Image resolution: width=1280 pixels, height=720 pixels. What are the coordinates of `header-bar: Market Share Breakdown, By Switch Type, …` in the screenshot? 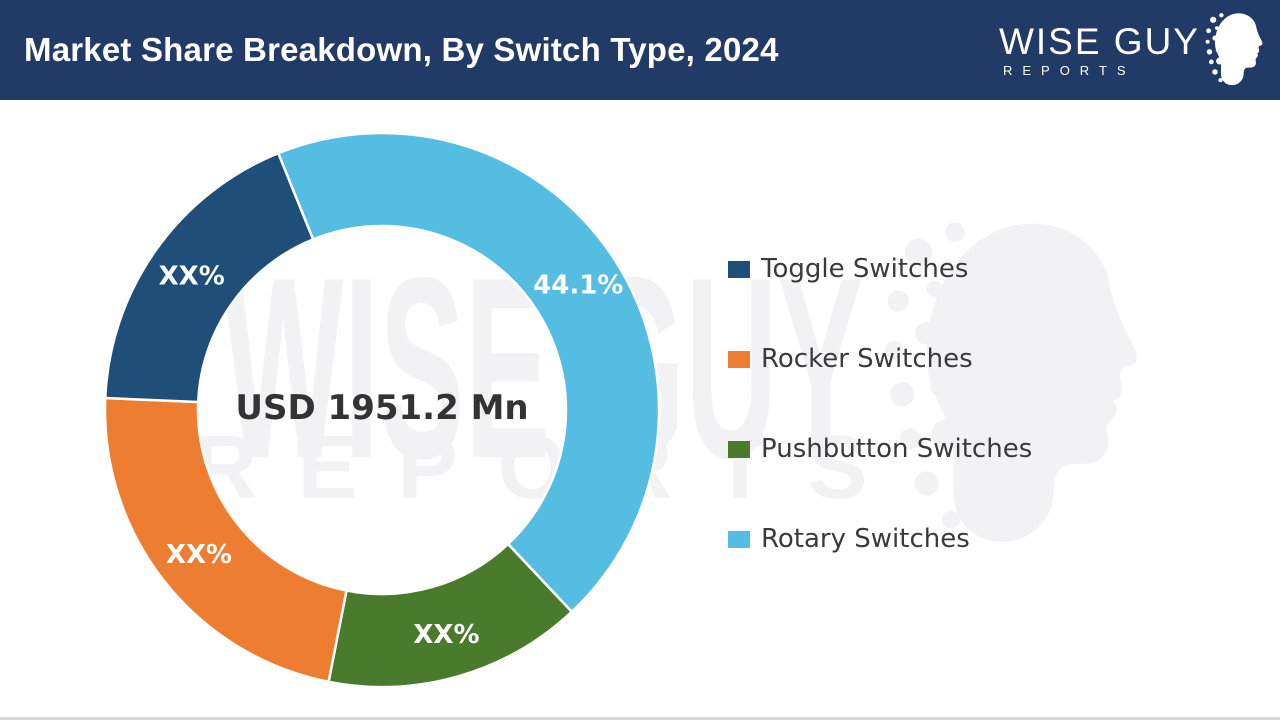 It's located at (640, 50).